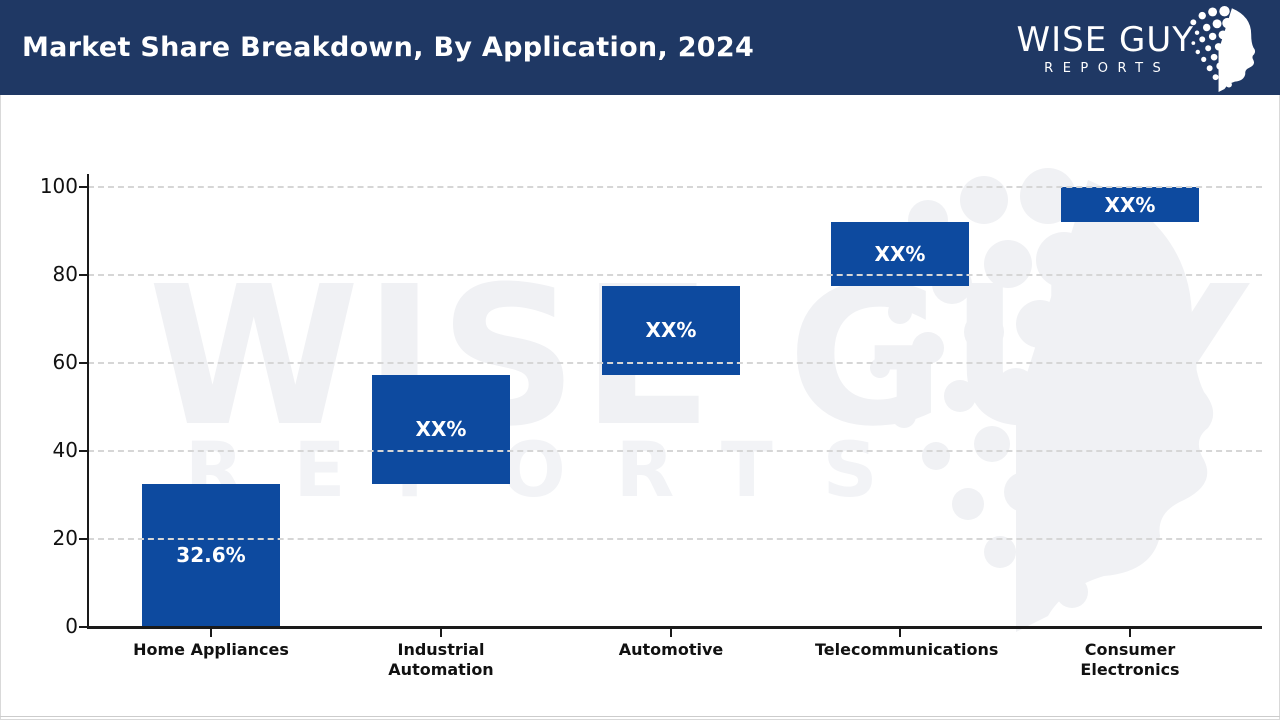 This screenshot has width=1280, height=720. I want to click on bar-industrial-automation: XX%, so click(441, 429).